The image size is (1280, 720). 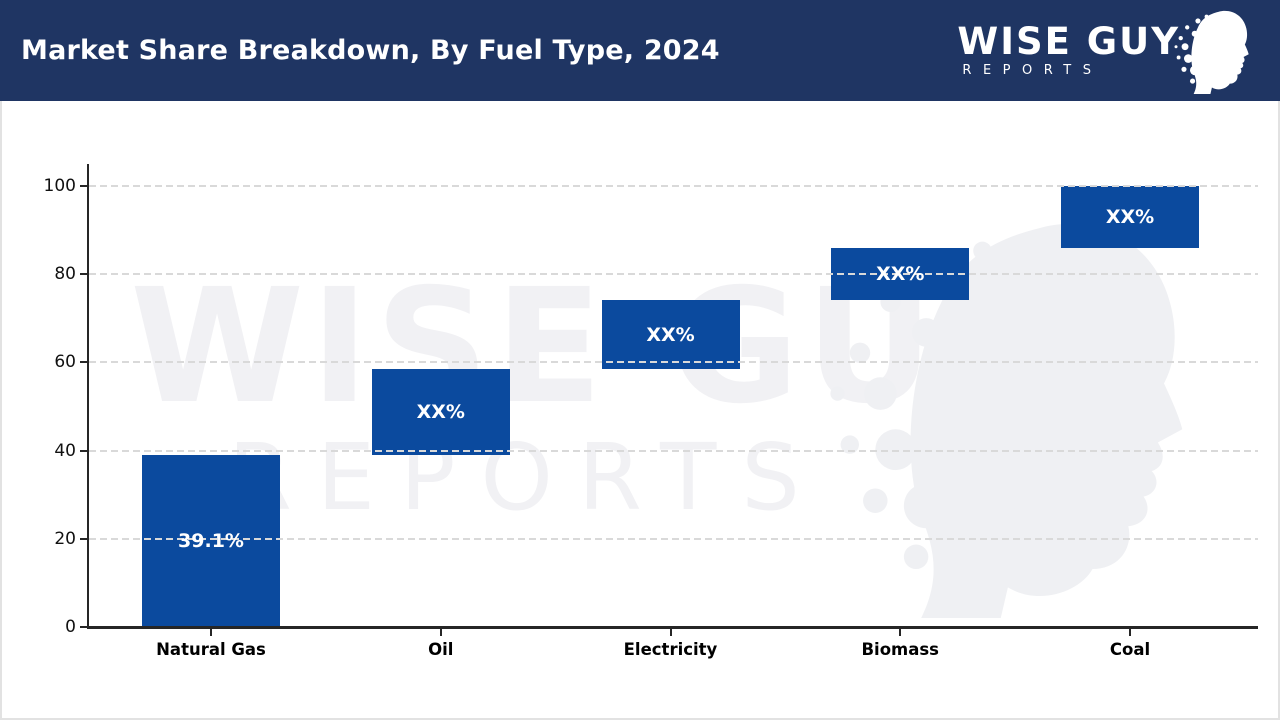 I want to click on logo-text: WISE GUY REPORTS, so click(x=1068, y=50).